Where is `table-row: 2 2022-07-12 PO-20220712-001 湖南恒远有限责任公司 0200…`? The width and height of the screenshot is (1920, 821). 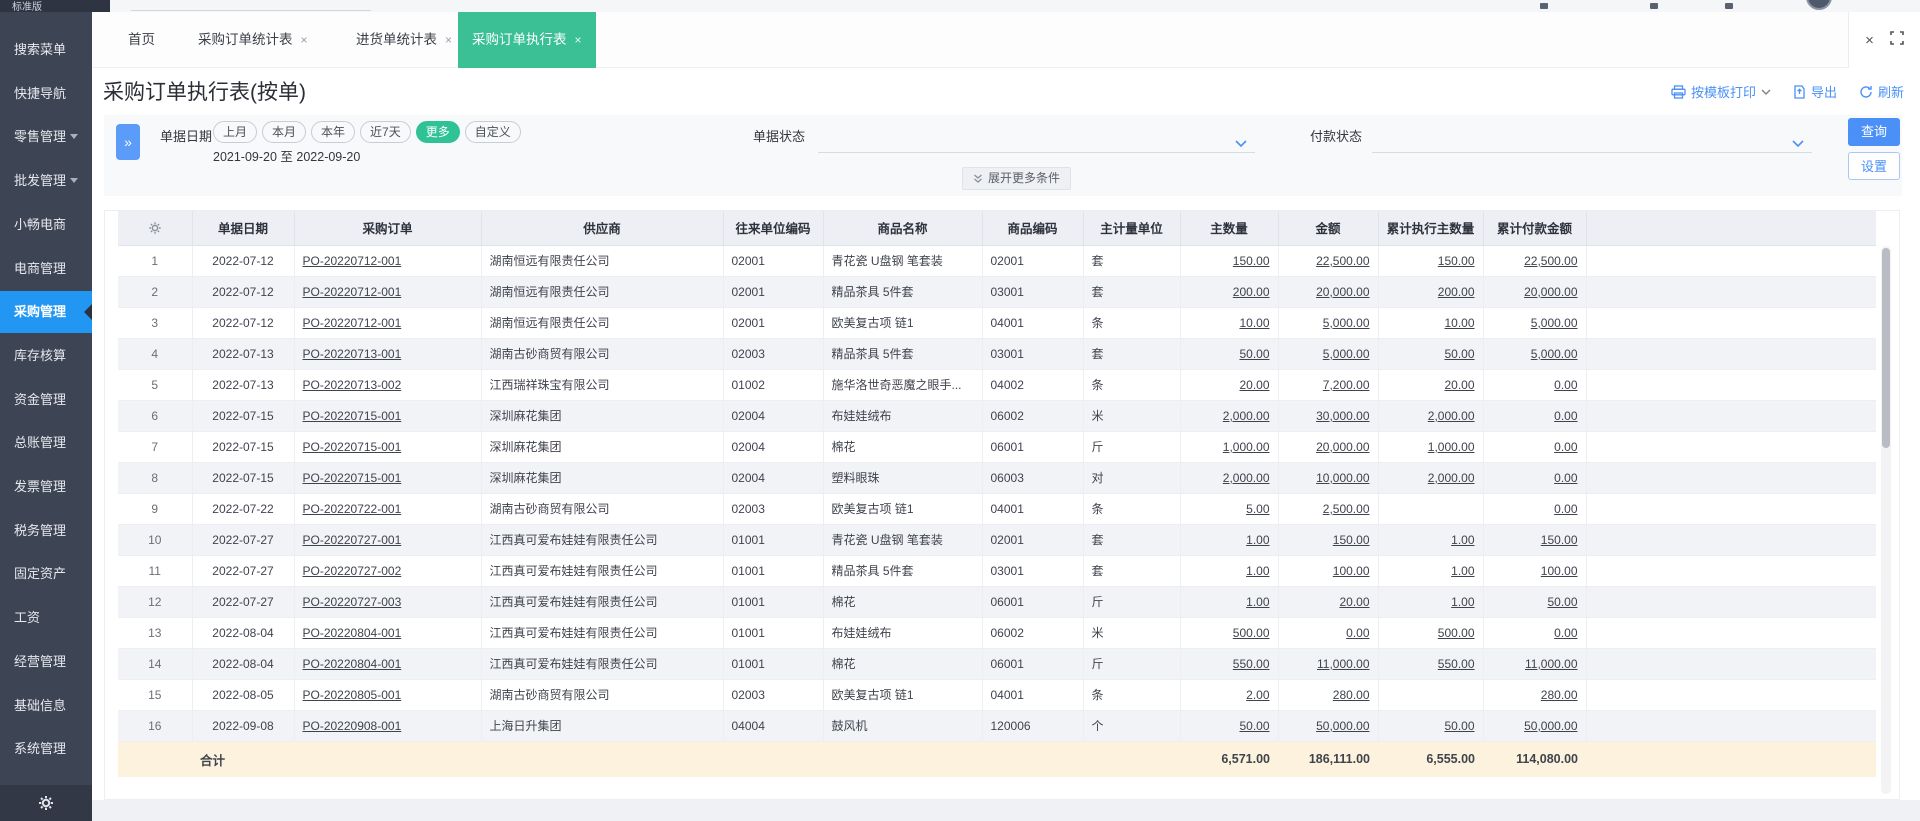
table-row: 2 2022-07-12 PO-20220712-001 湖南恒远有限责任公司 0200… is located at coordinates (997, 292).